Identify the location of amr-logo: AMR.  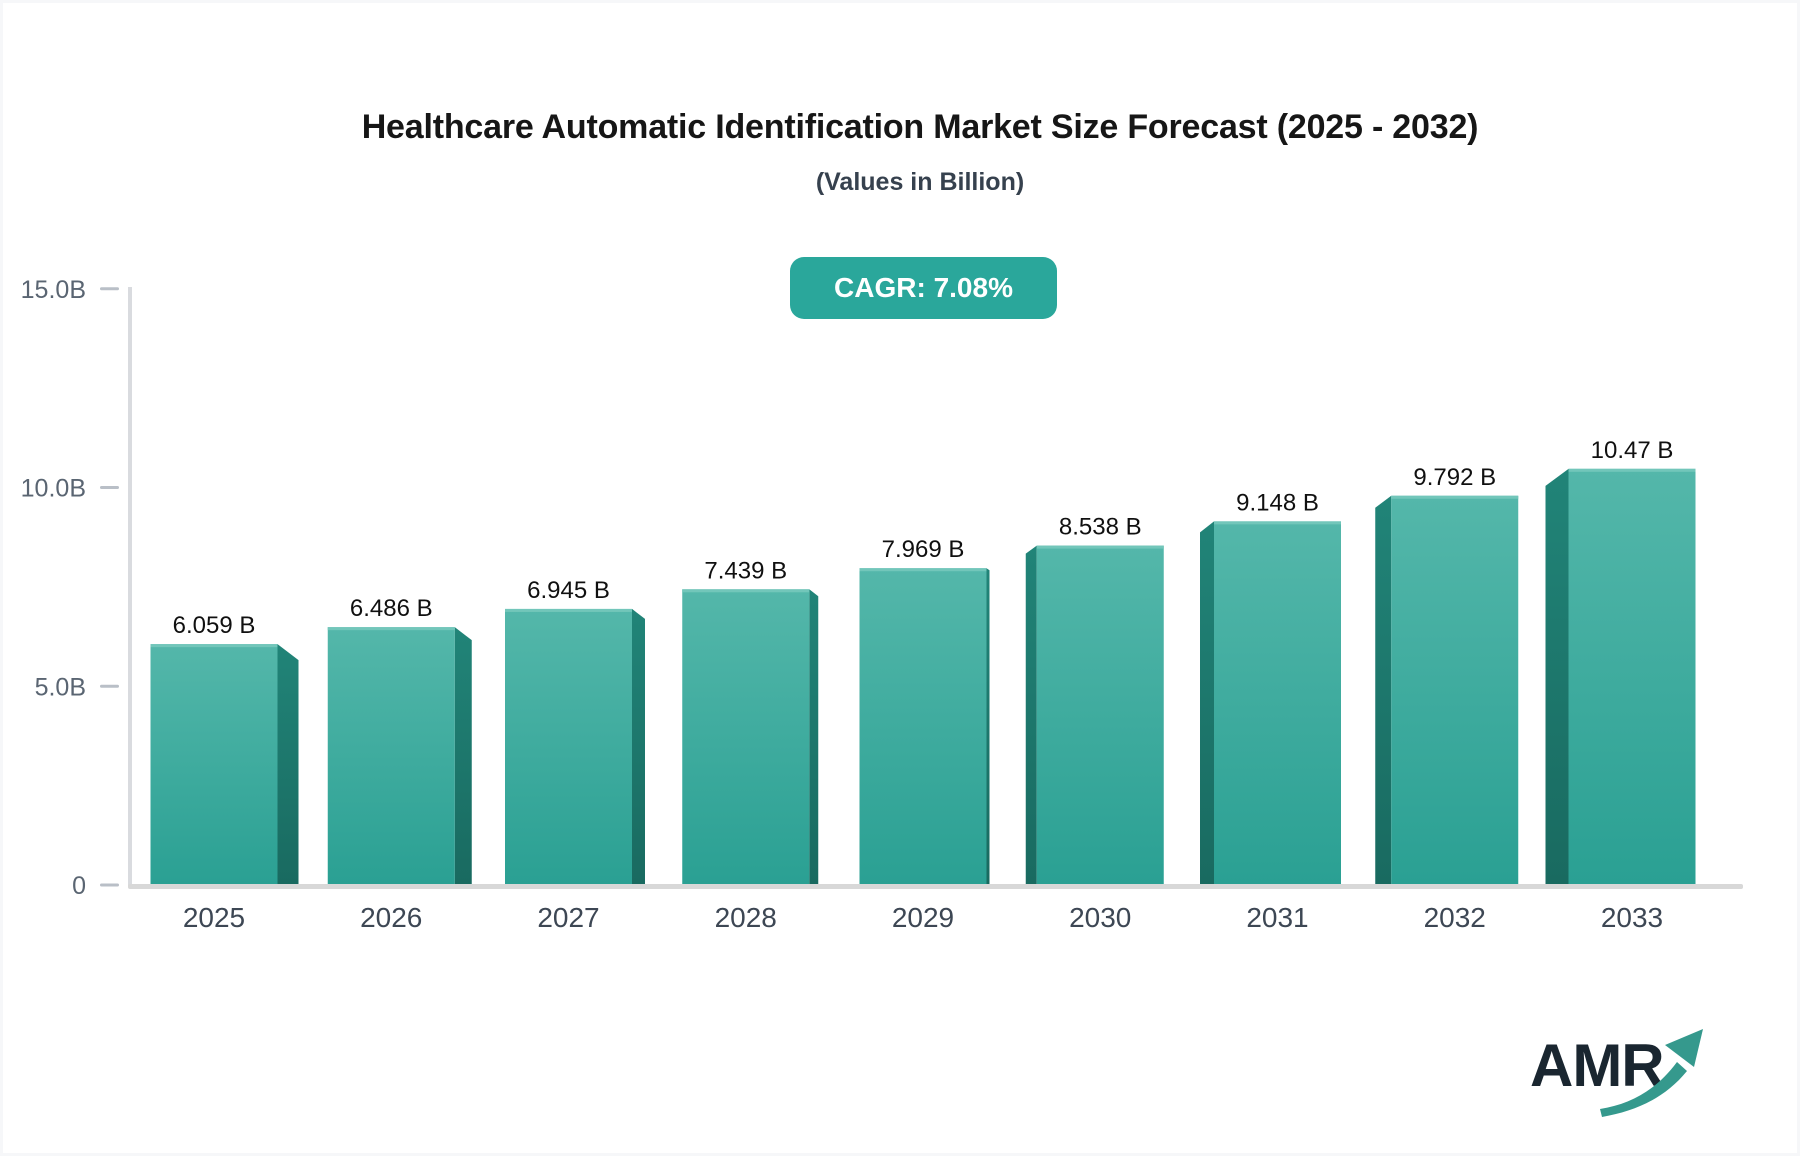
(1616, 1073).